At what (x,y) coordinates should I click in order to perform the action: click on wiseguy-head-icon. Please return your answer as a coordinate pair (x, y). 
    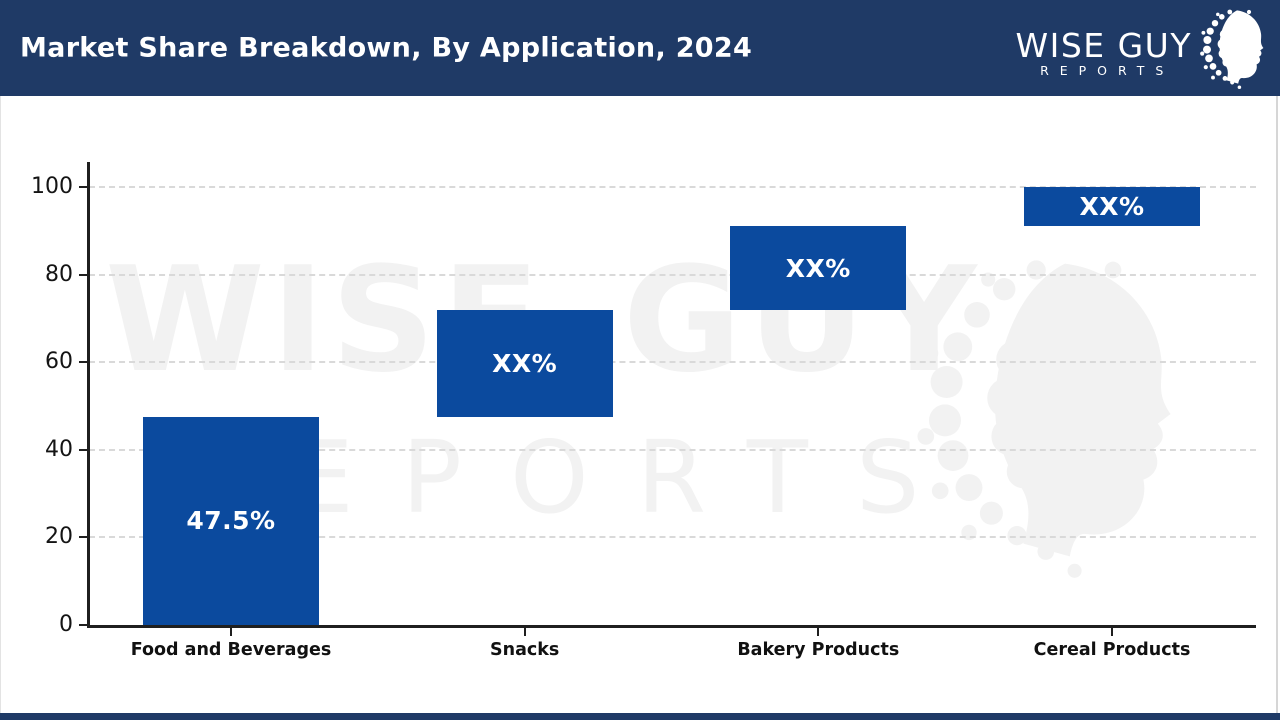
    Looking at the image, I should click on (1232, 49).